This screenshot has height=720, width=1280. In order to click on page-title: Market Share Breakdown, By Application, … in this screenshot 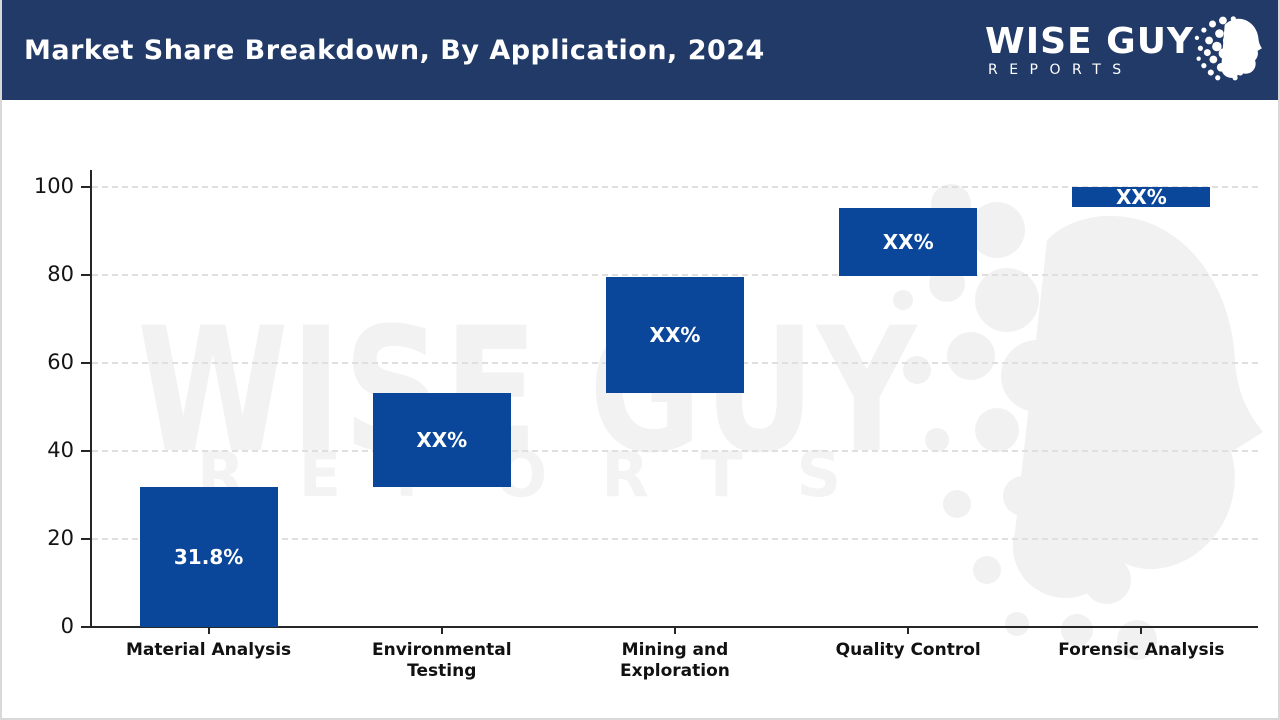, I will do `click(394, 50)`.